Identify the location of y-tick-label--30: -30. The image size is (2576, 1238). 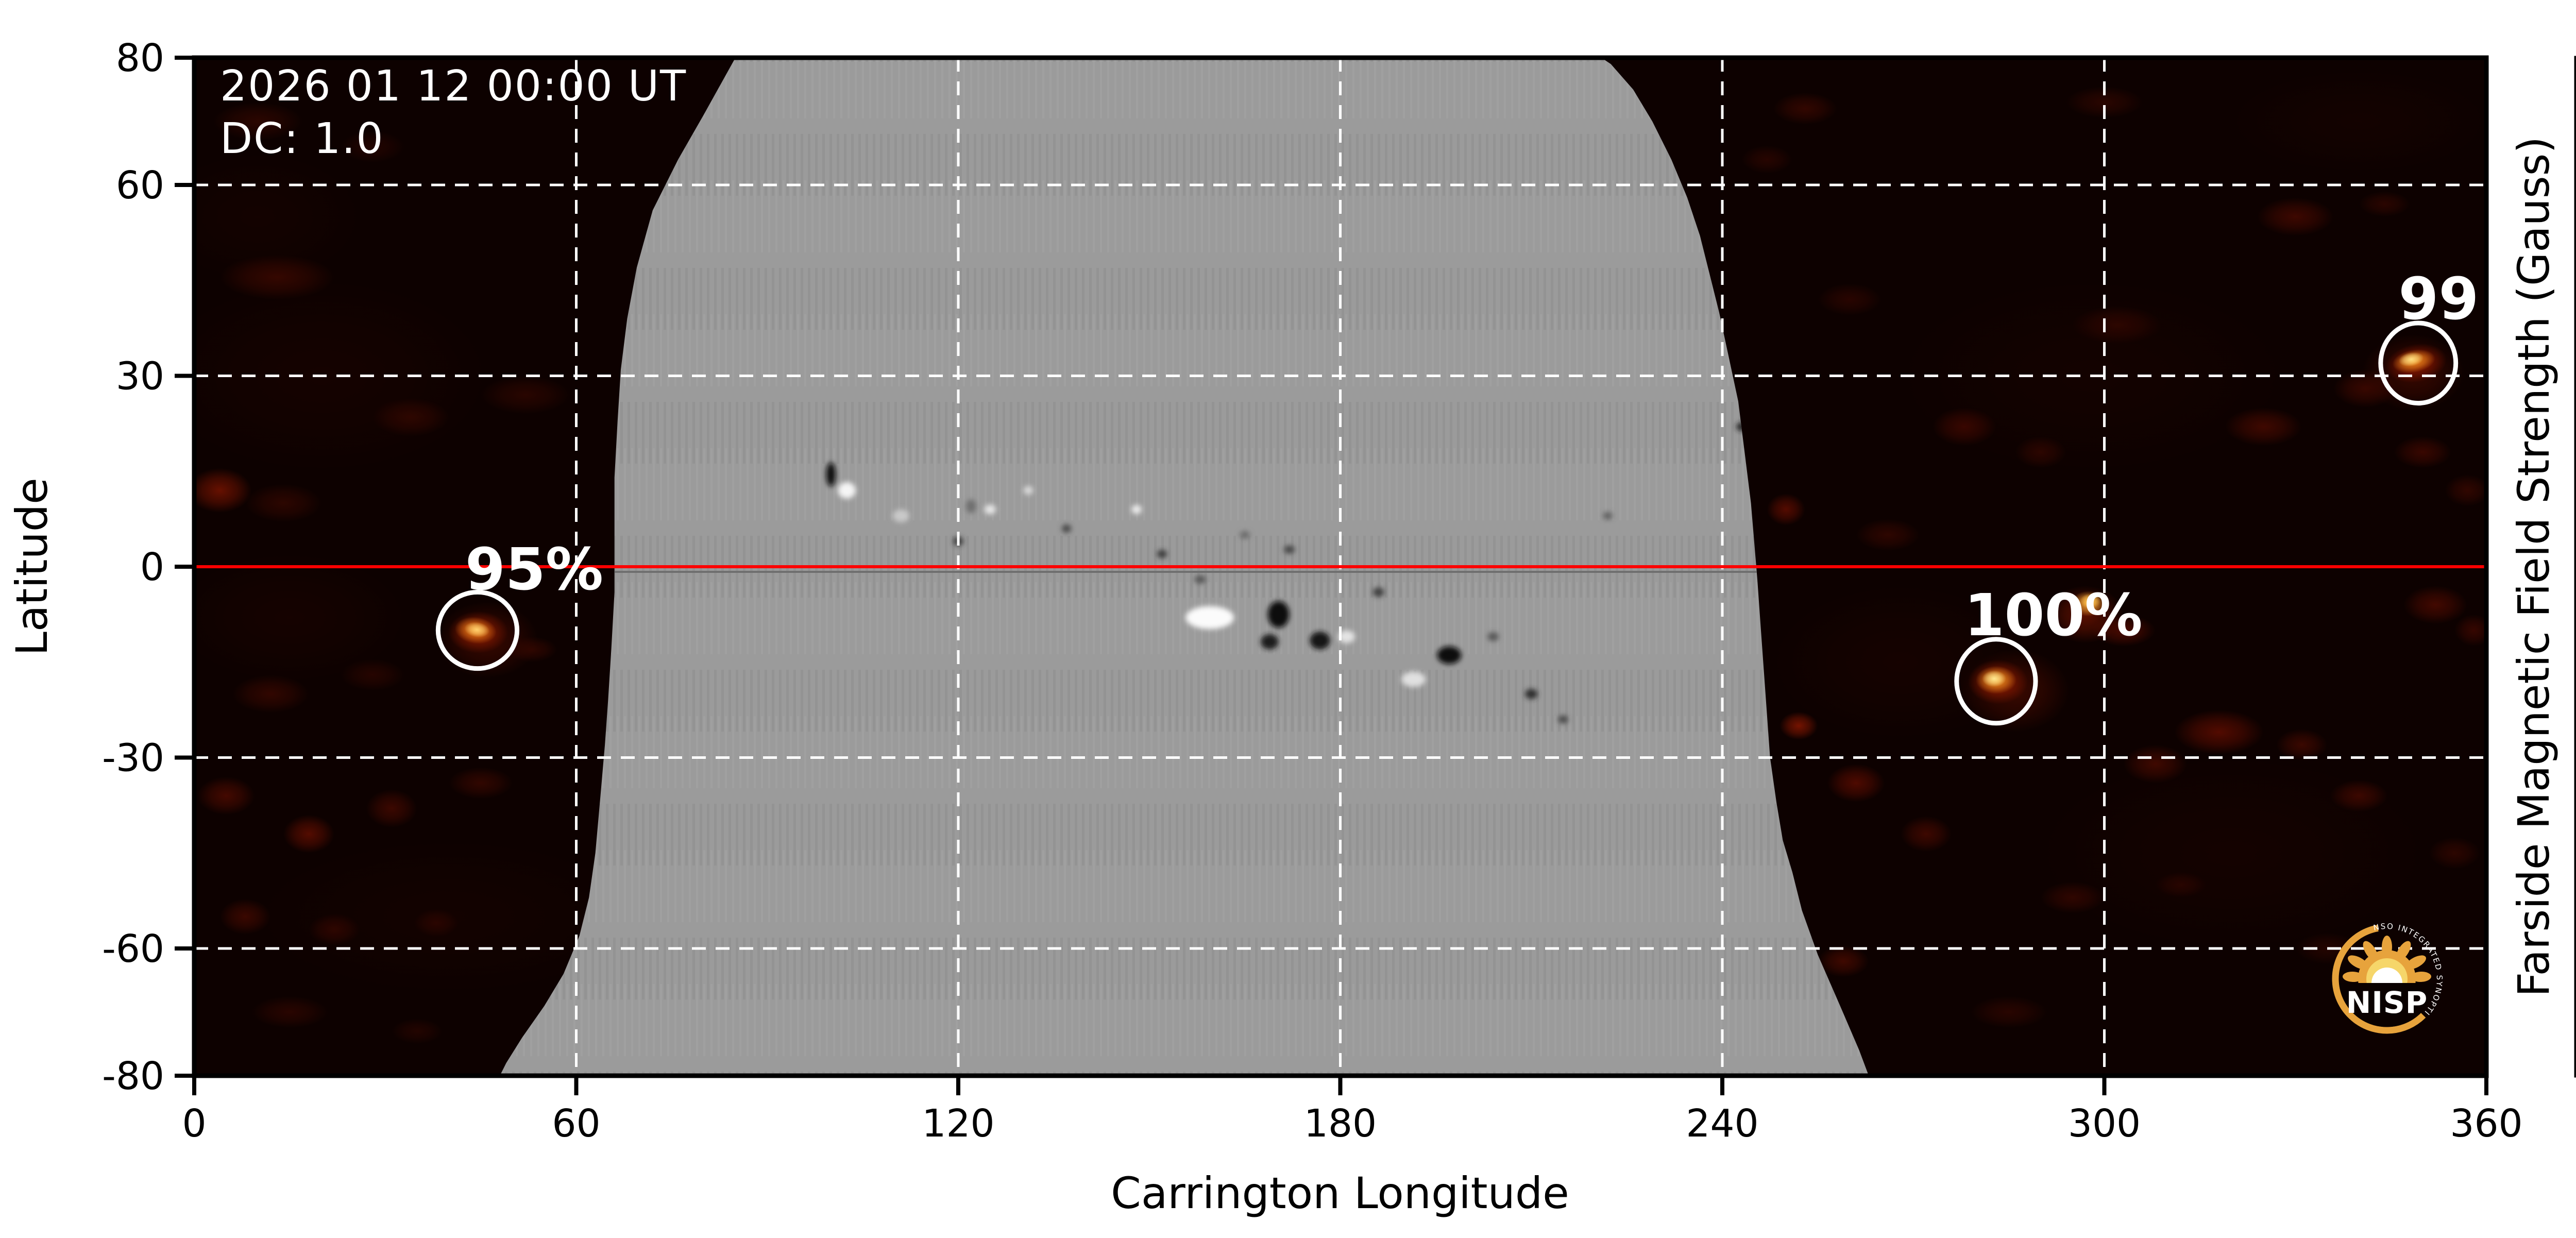
(133, 758).